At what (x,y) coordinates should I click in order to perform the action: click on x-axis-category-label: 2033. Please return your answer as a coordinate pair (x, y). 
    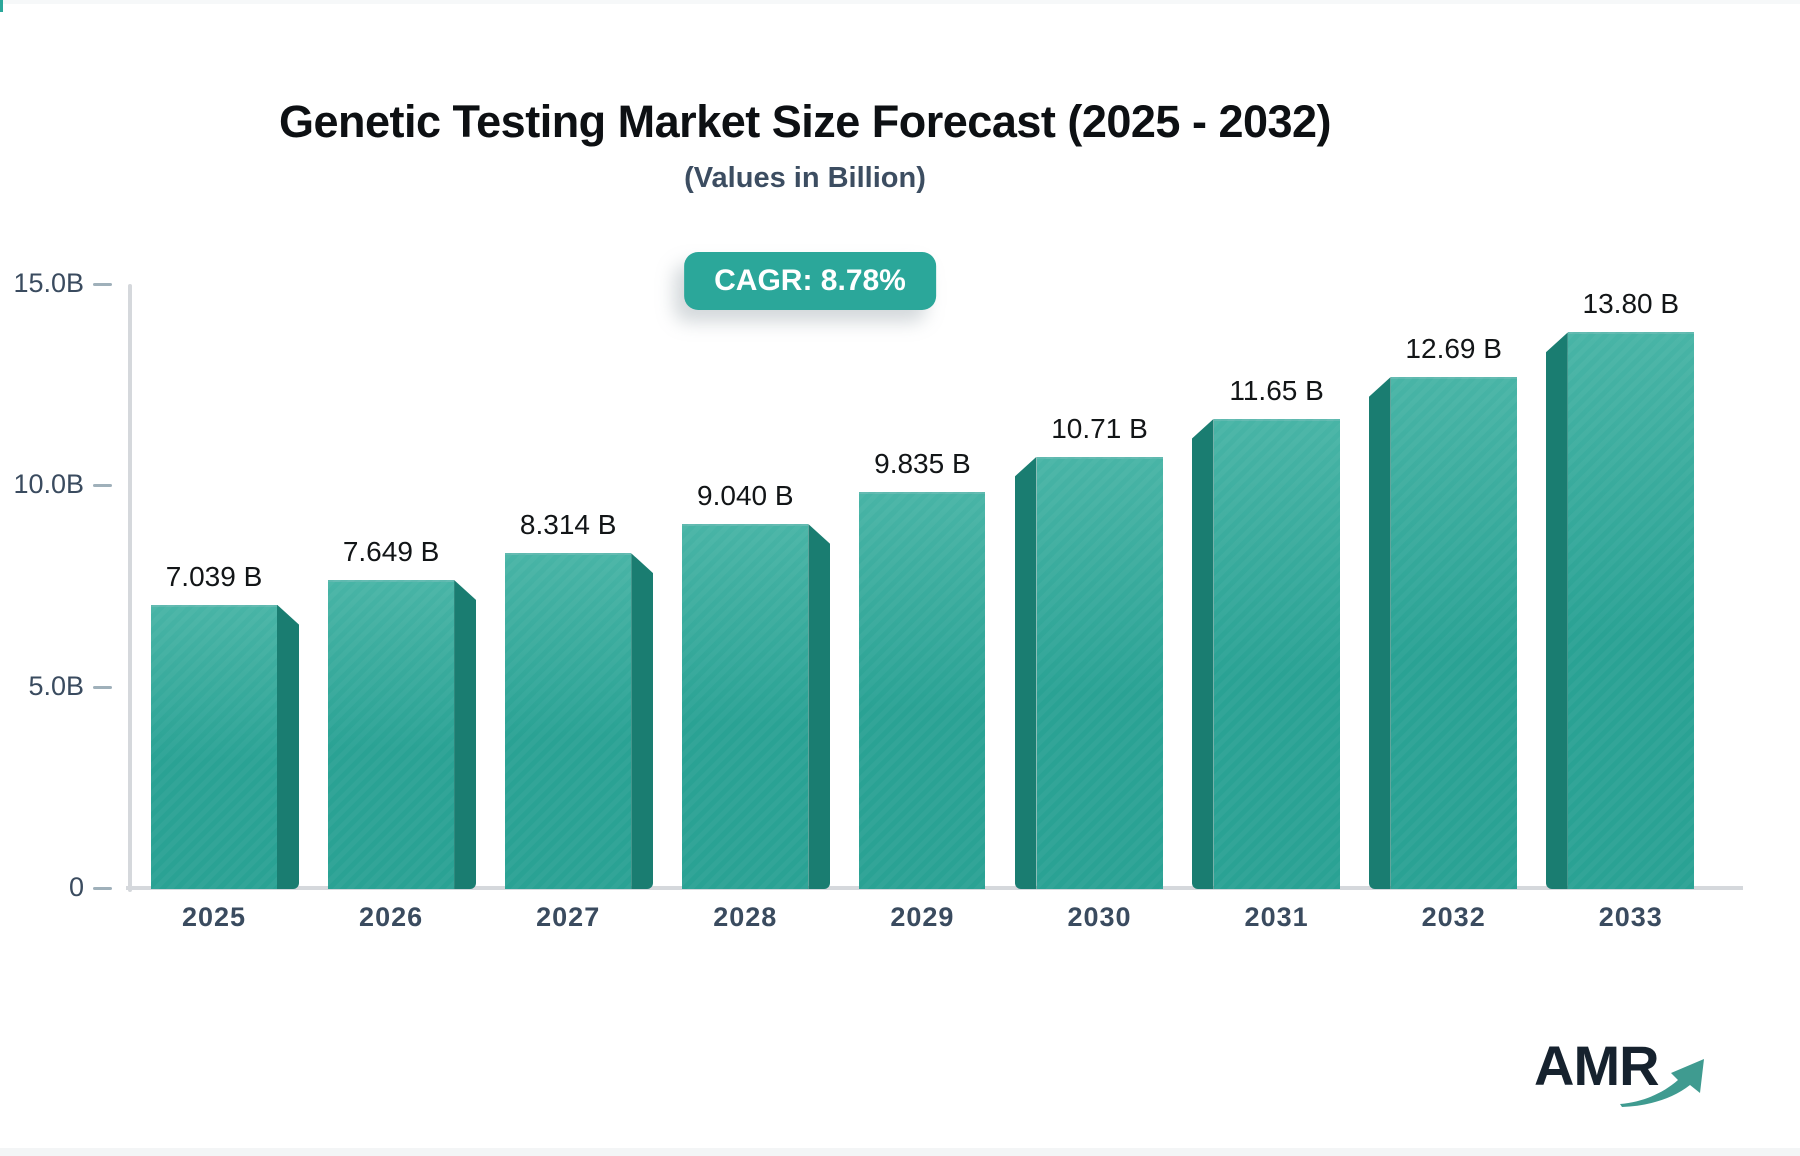
    Looking at the image, I should click on (1630, 917).